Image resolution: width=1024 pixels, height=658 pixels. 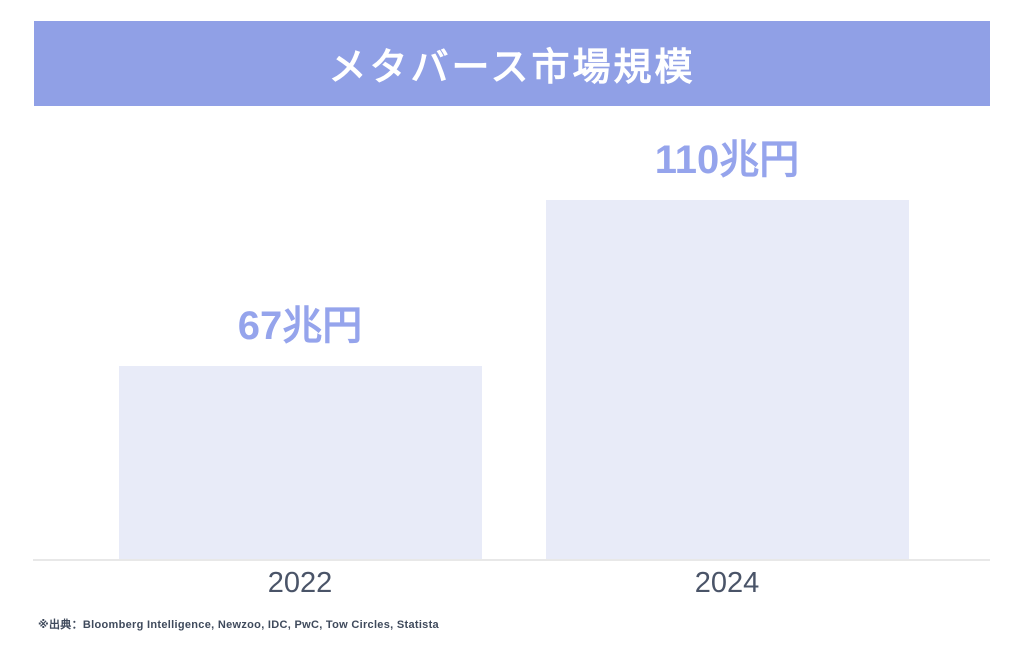 I want to click on bar-2022, so click(x=300, y=462).